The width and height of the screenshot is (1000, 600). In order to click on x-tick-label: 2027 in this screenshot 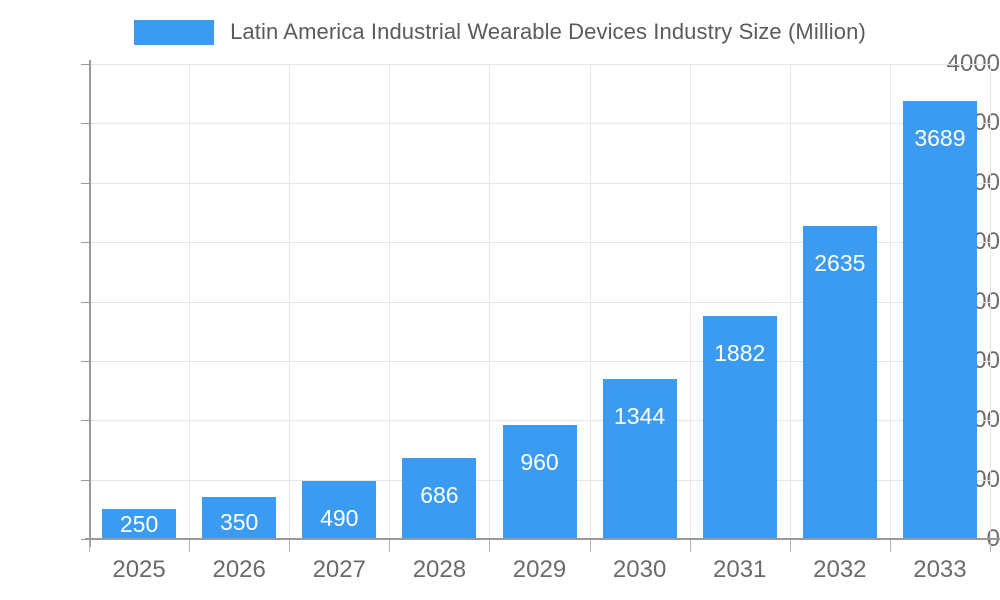, I will do `click(339, 569)`.